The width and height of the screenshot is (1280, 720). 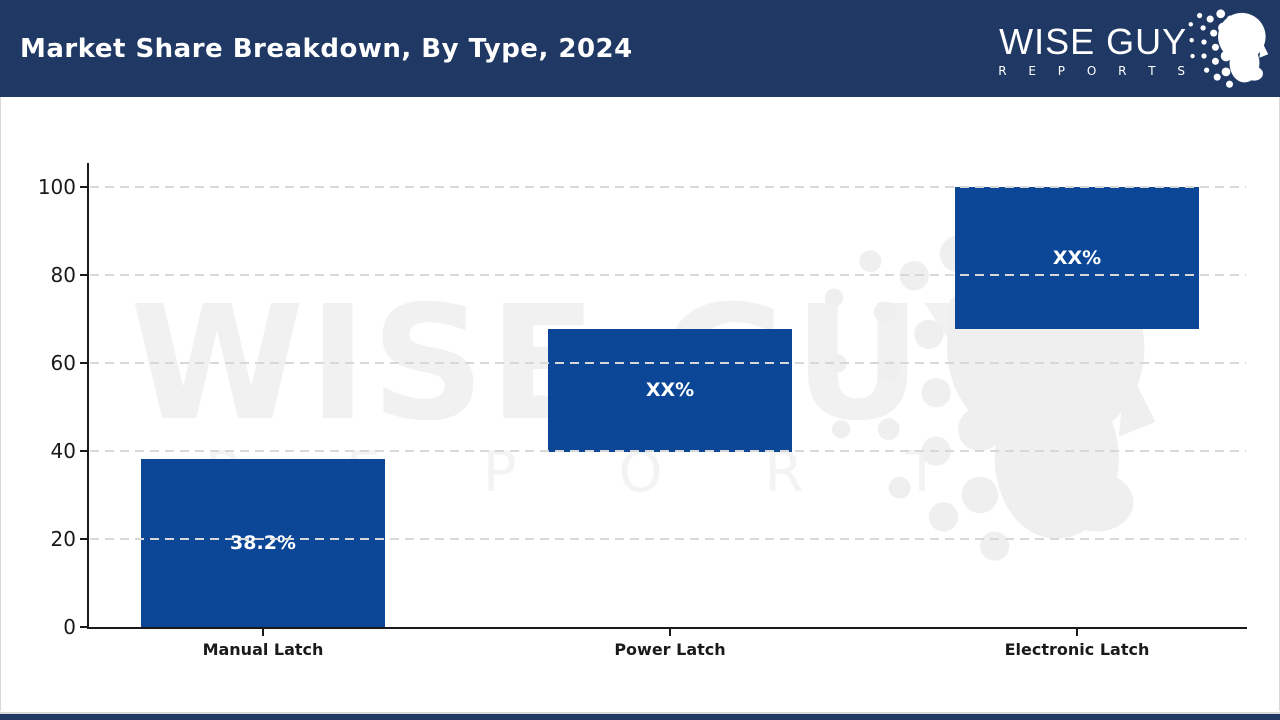 What do you see at coordinates (63, 363) in the screenshot?
I see `y-tick-label-60: 60` at bounding box center [63, 363].